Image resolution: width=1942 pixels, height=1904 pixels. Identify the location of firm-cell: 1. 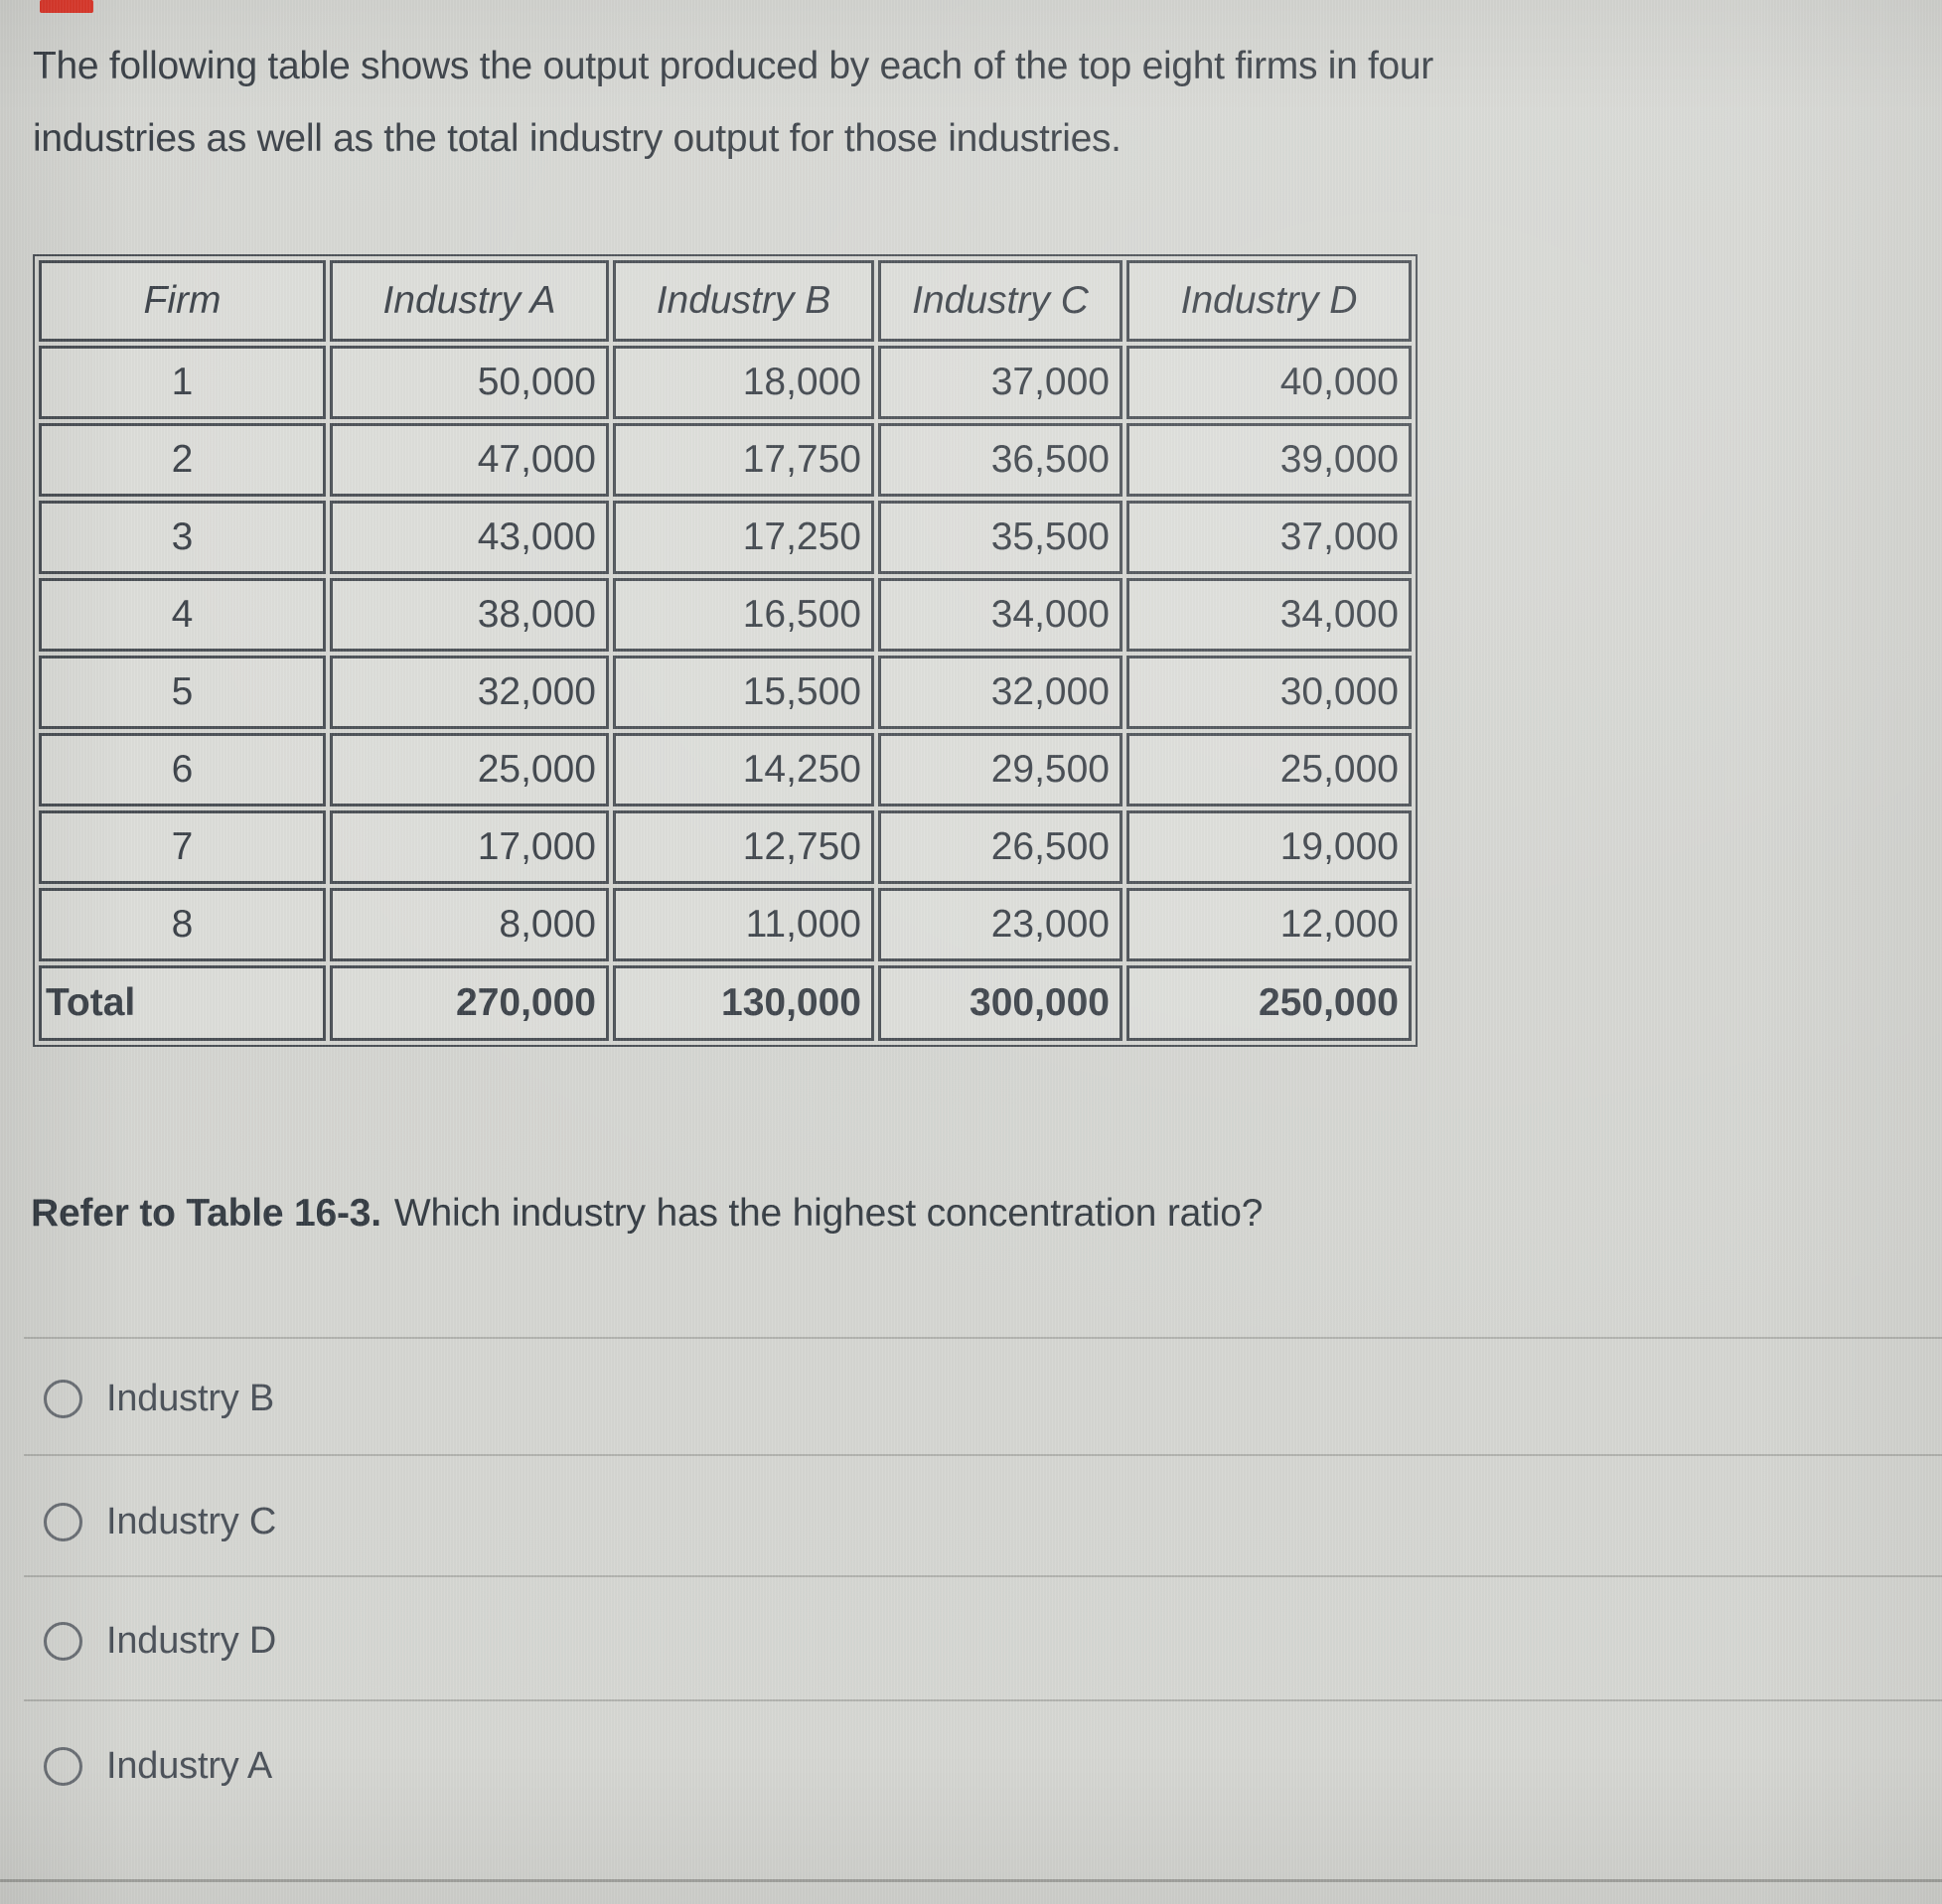
(182, 382).